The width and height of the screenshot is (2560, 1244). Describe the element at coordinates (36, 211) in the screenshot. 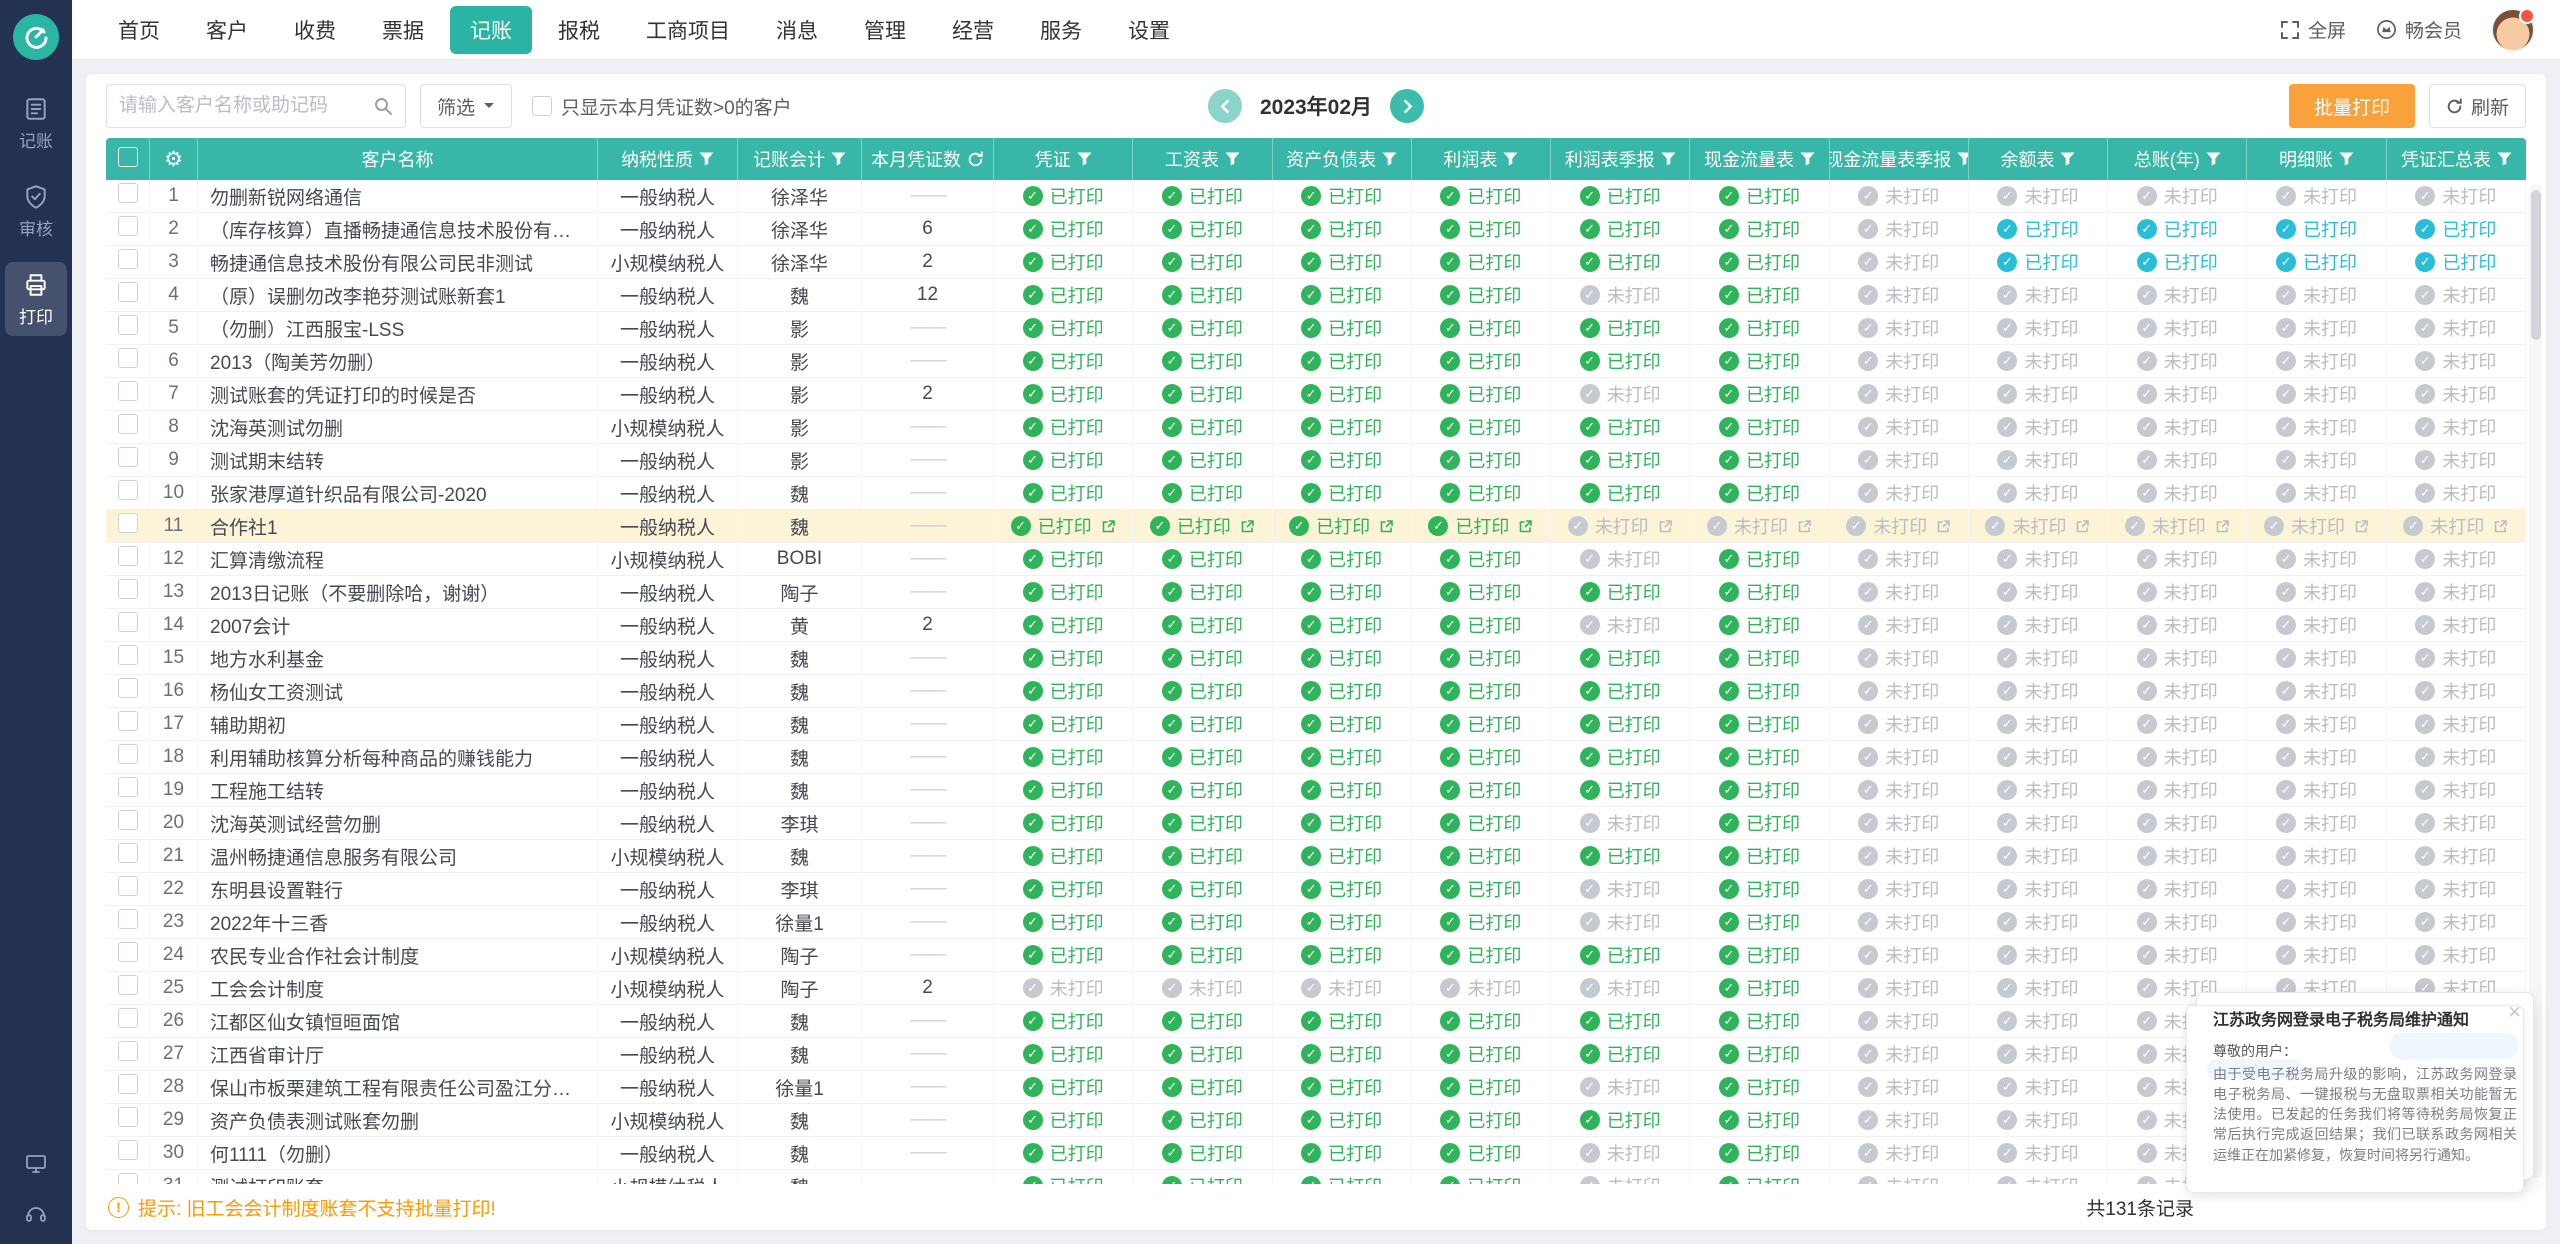

I see `sidebar-item-2: 审核` at that location.